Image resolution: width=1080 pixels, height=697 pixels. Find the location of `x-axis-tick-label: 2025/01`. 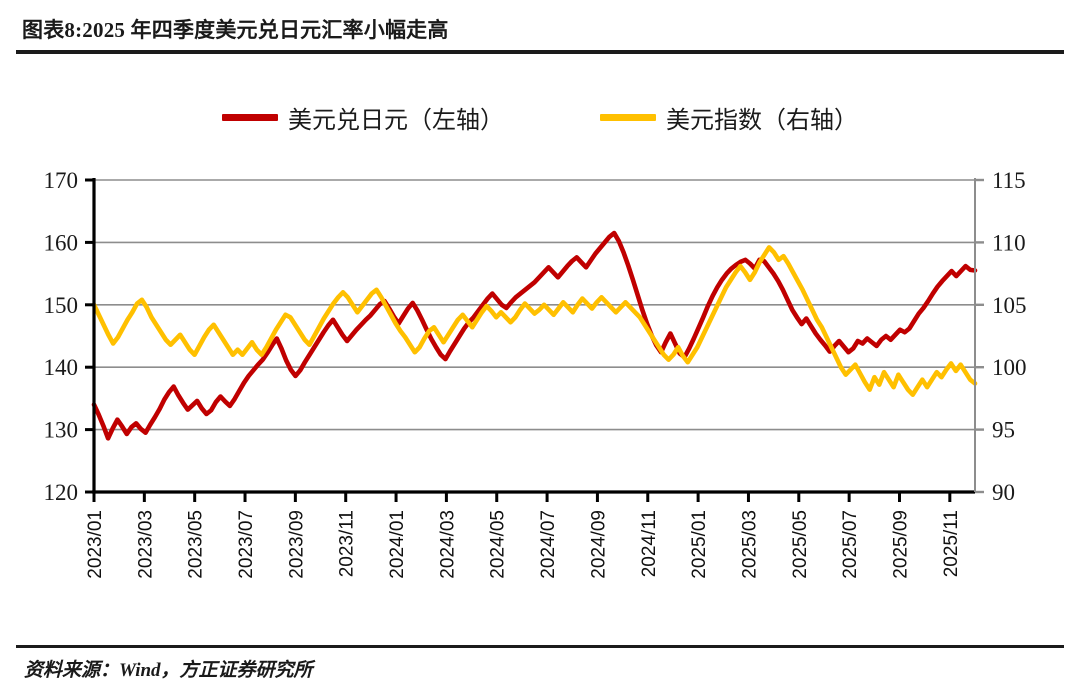

x-axis-tick-label: 2025/01 is located at coordinates (699, 544).